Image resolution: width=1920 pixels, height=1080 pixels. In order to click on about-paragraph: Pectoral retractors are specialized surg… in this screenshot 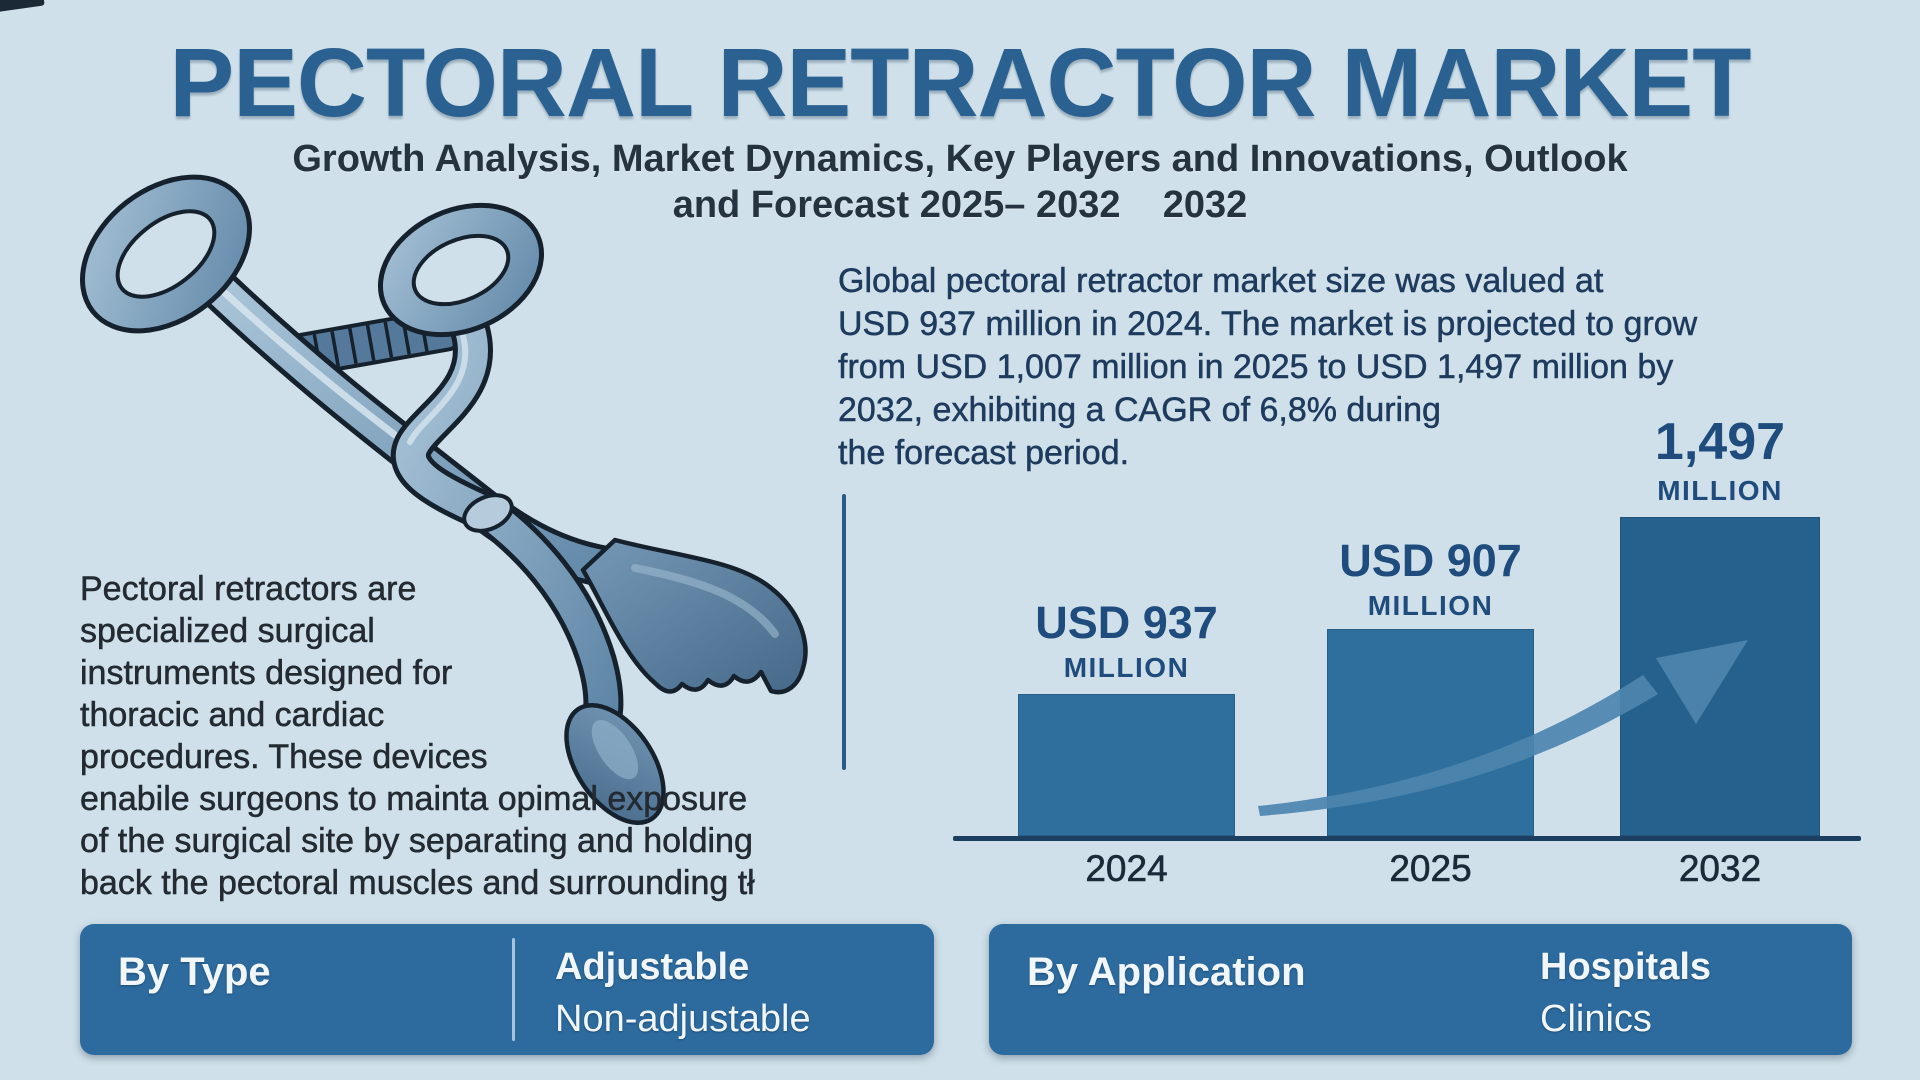, I will do `click(480, 736)`.